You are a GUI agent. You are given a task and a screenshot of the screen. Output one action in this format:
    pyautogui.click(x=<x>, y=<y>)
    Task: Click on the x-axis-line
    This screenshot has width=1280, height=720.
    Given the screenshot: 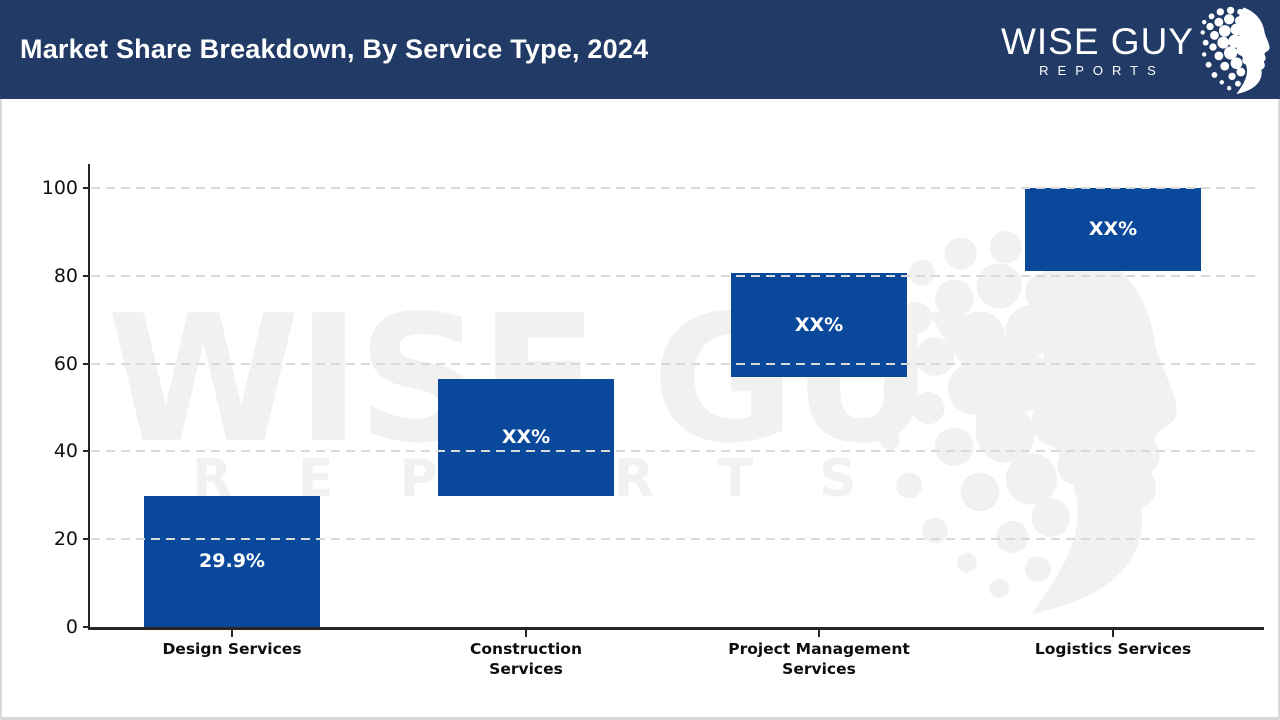 What is the action you would take?
    pyautogui.click(x=676, y=628)
    